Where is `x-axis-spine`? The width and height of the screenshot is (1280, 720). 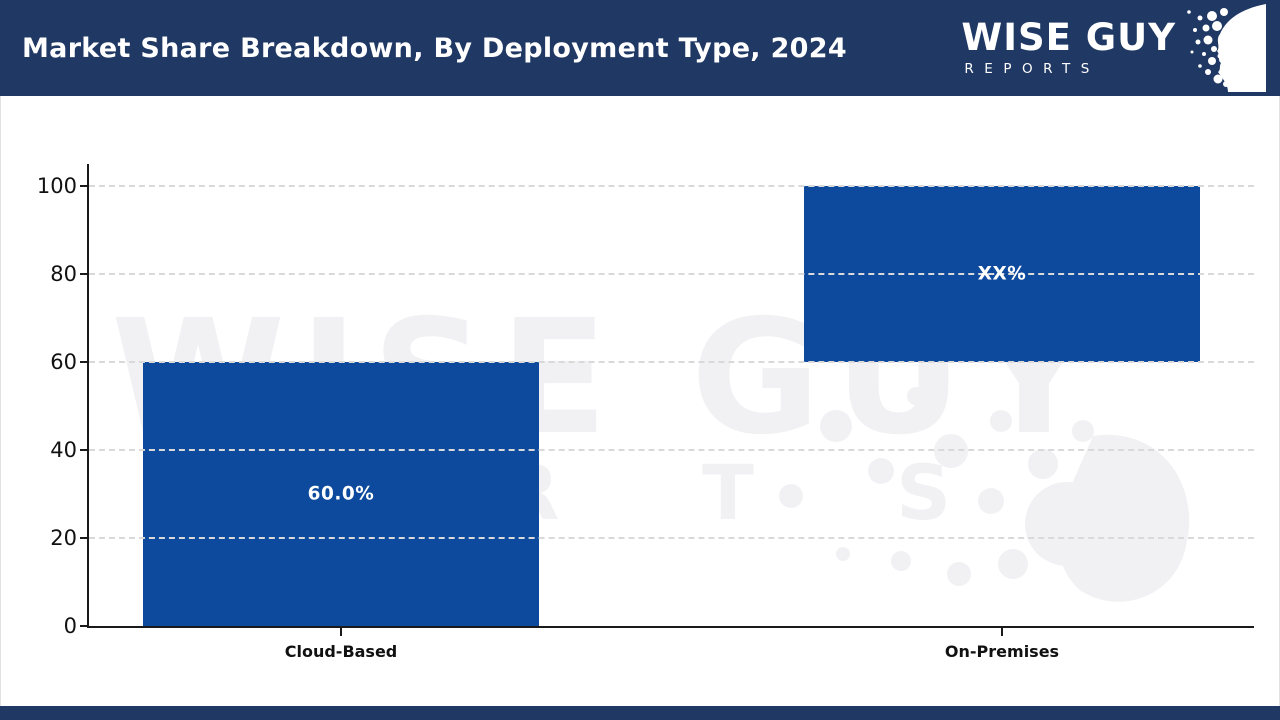
x-axis-spine is located at coordinates (670, 627).